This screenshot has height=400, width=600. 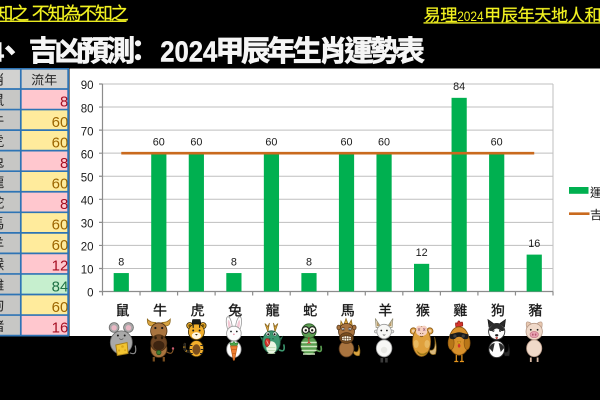 What do you see at coordinates (87, 225) in the screenshot?
I see `svg-text: 30` at bounding box center [87, 225].